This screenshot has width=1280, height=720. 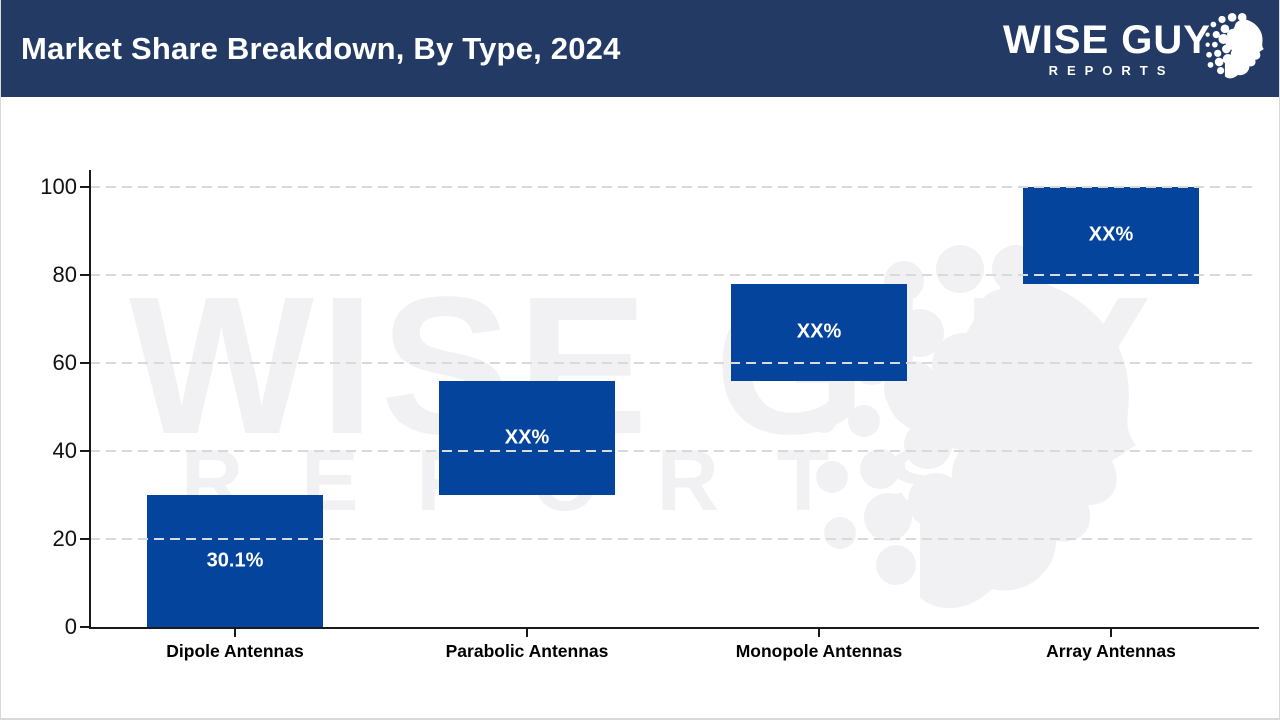 I want to click on wiseguy-logo-text: WISE GUY REPORTS, so click(x=1107, y=48).